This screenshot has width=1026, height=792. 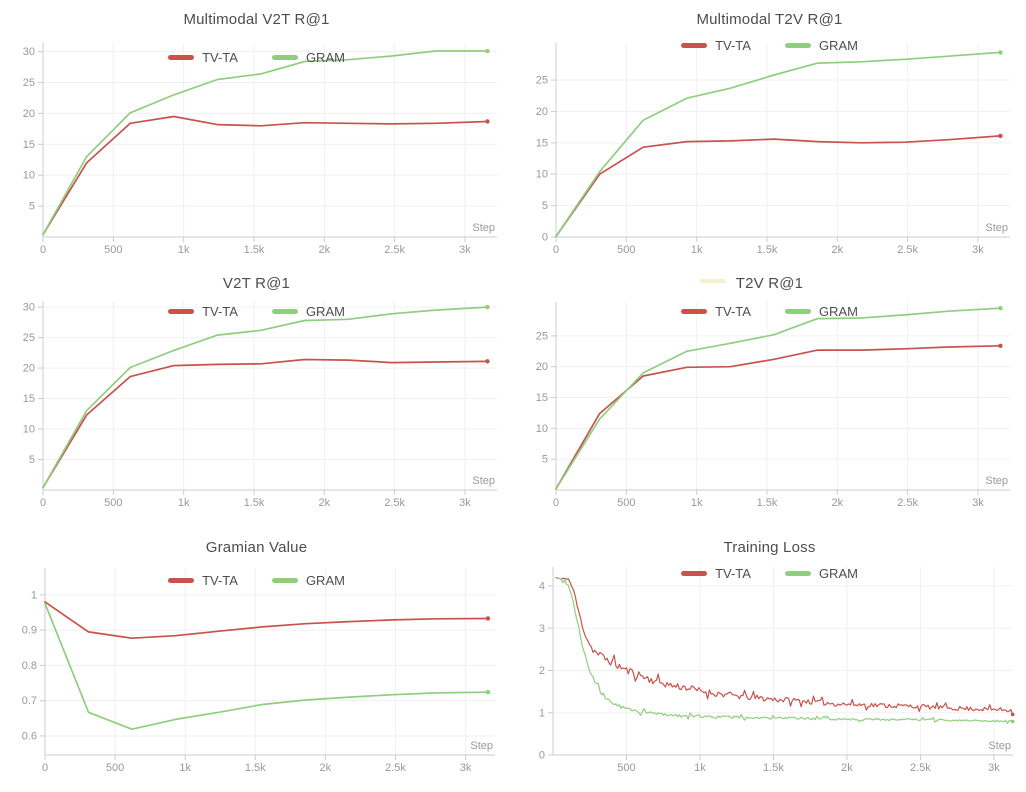 What do you see at coordinates (542, 671) in the screenshot?
I see `svg-text: 2` at bounding box center [542, 671].